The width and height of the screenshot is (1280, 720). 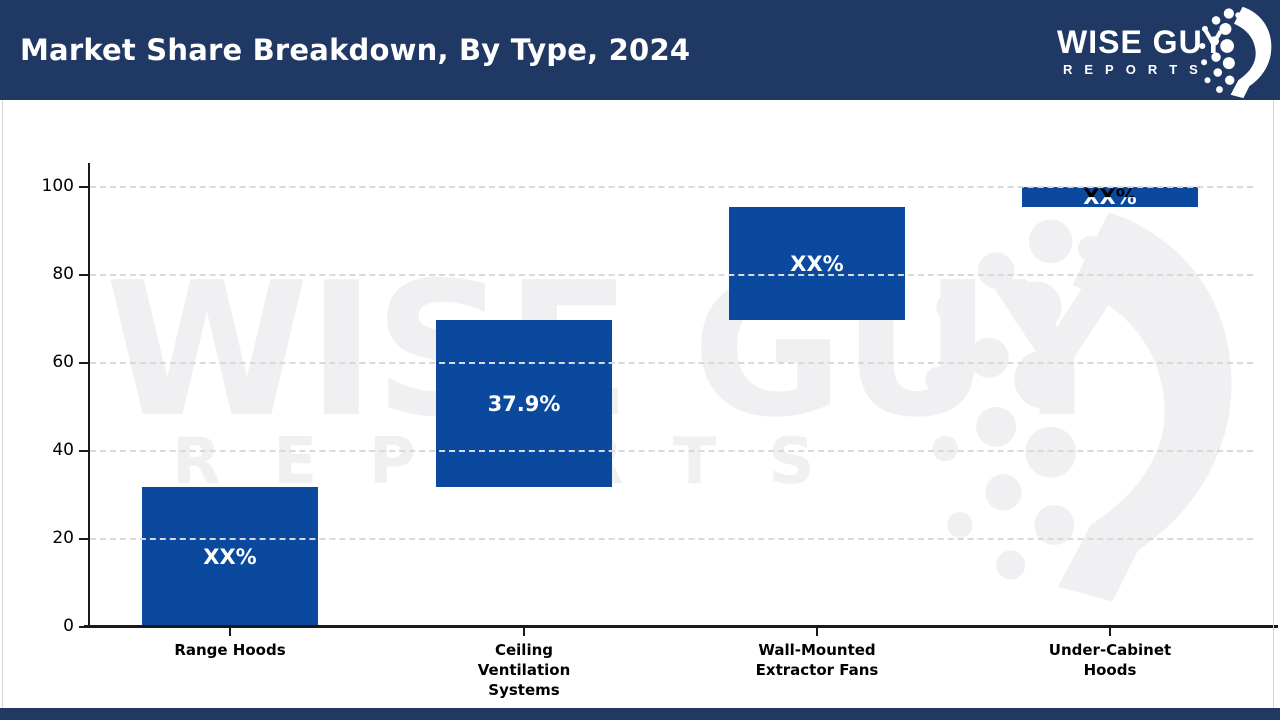 I want to click on y-tick-label-0: 0, so click(x=68, y=626).